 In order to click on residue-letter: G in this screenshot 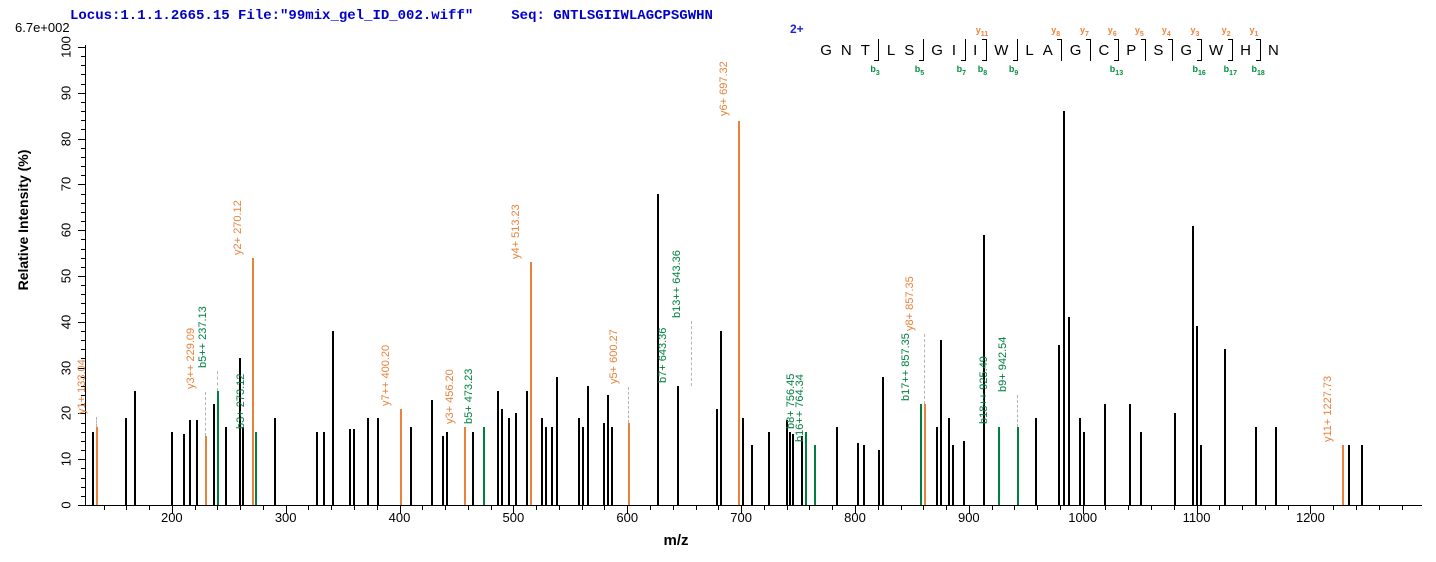, I will do `click(937, 50)`.